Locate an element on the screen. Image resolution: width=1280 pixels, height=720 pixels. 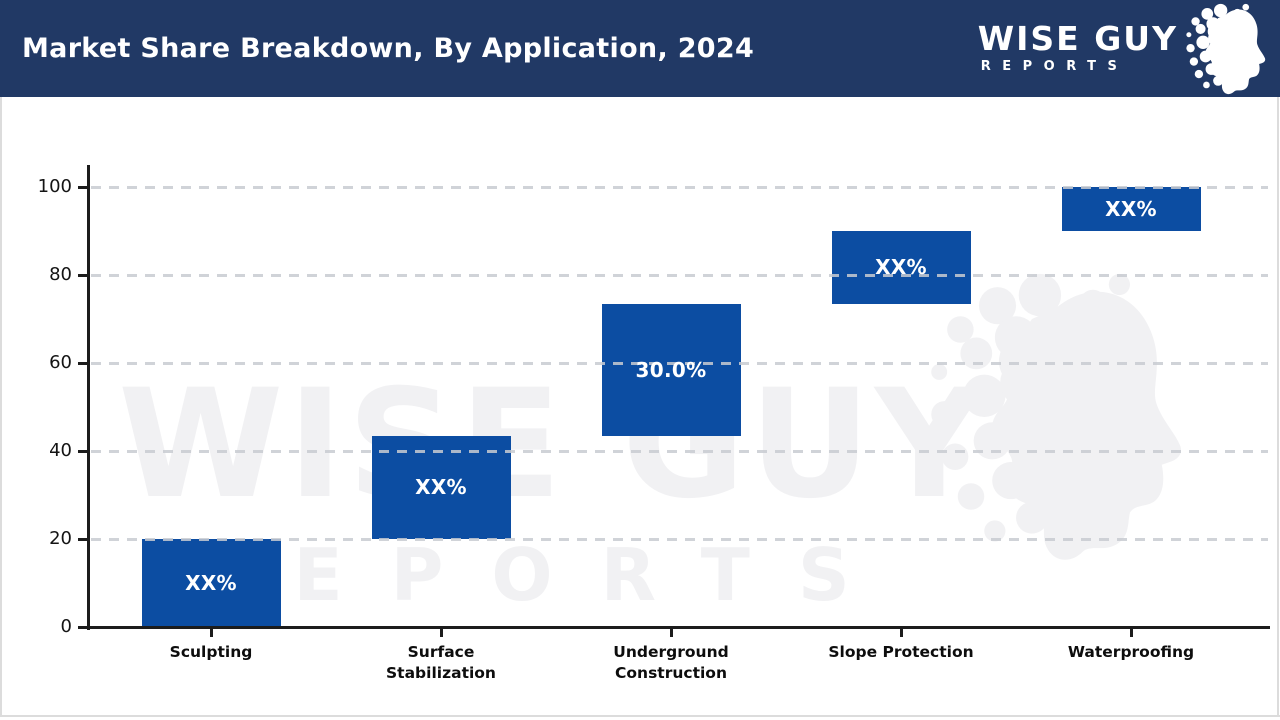
y-tick-label-40: 40 is located at coordinates (60, 450).